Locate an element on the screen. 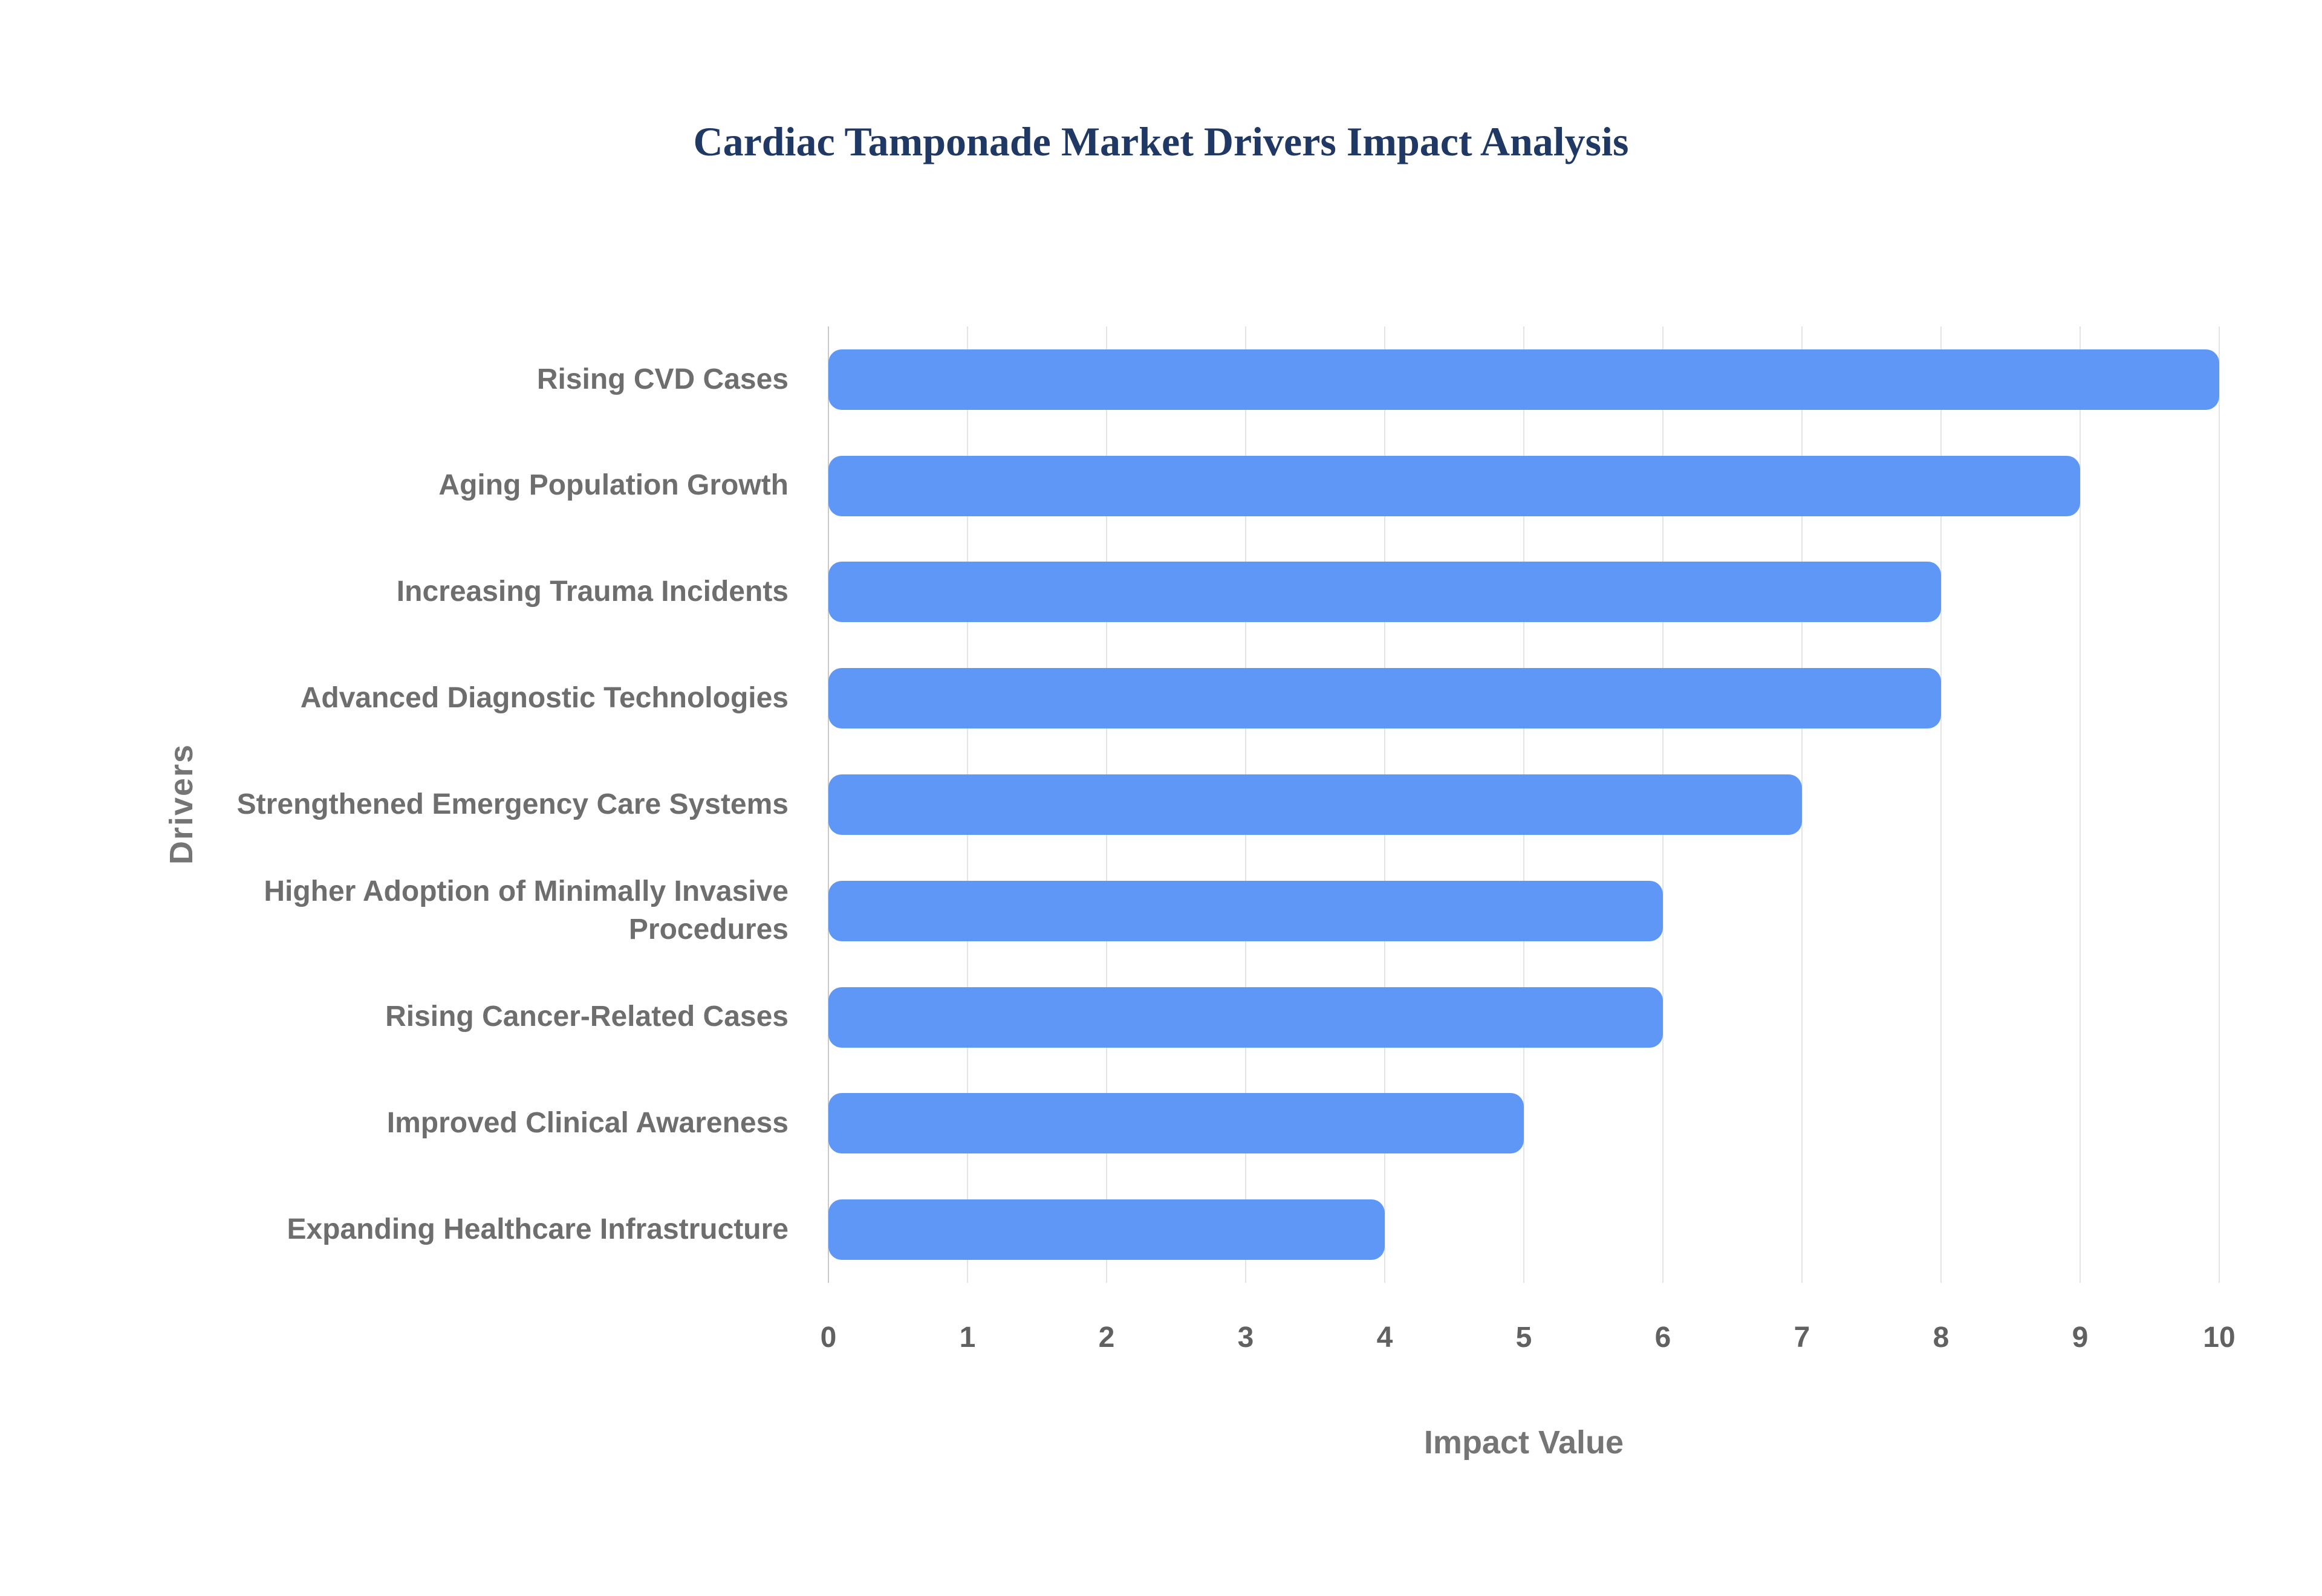 This screenshot has width=2322, height=1596. category-label: Increasing Trauma Incidents is located at coordinates (592, 592).